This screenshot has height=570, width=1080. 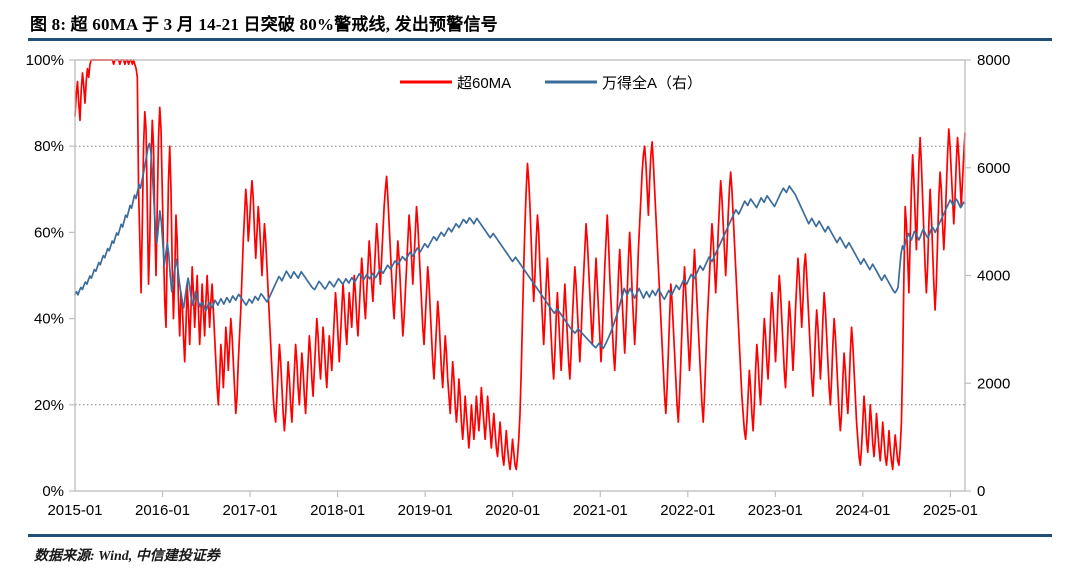 I want to click on y-tick-label-right: 4000, so click(x=993, y=276).